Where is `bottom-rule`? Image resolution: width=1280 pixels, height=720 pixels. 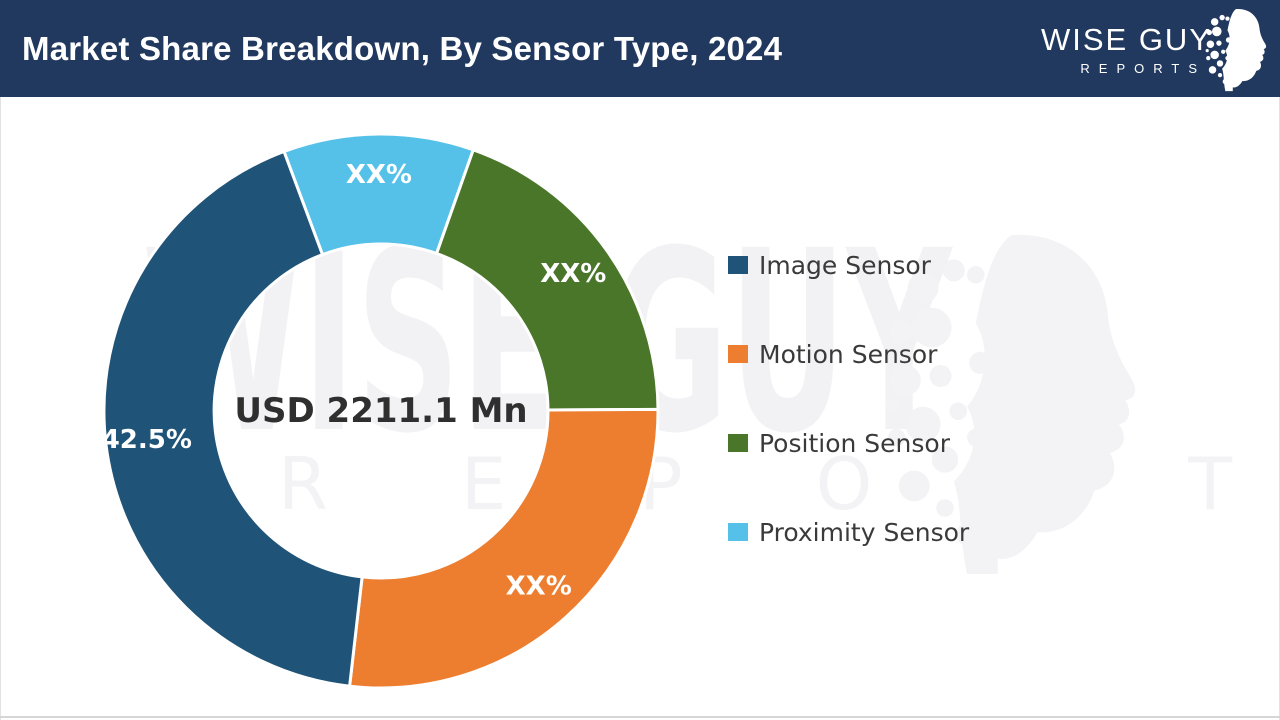
bottom-rule is located at coordinates (640, 717).